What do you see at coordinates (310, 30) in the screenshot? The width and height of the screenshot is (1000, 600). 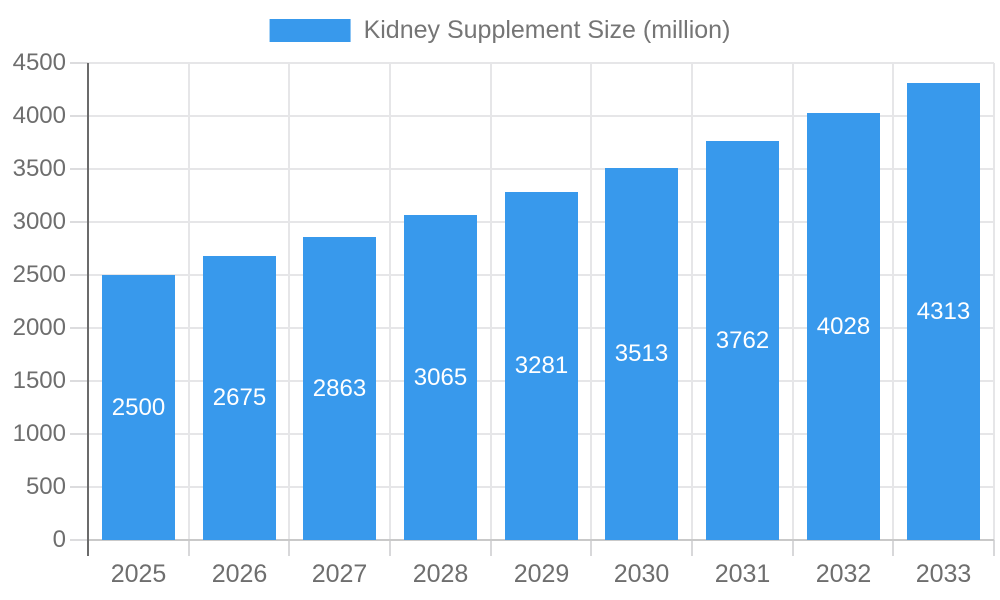 I see `legend-swatch` at bounding box center [310, 30].